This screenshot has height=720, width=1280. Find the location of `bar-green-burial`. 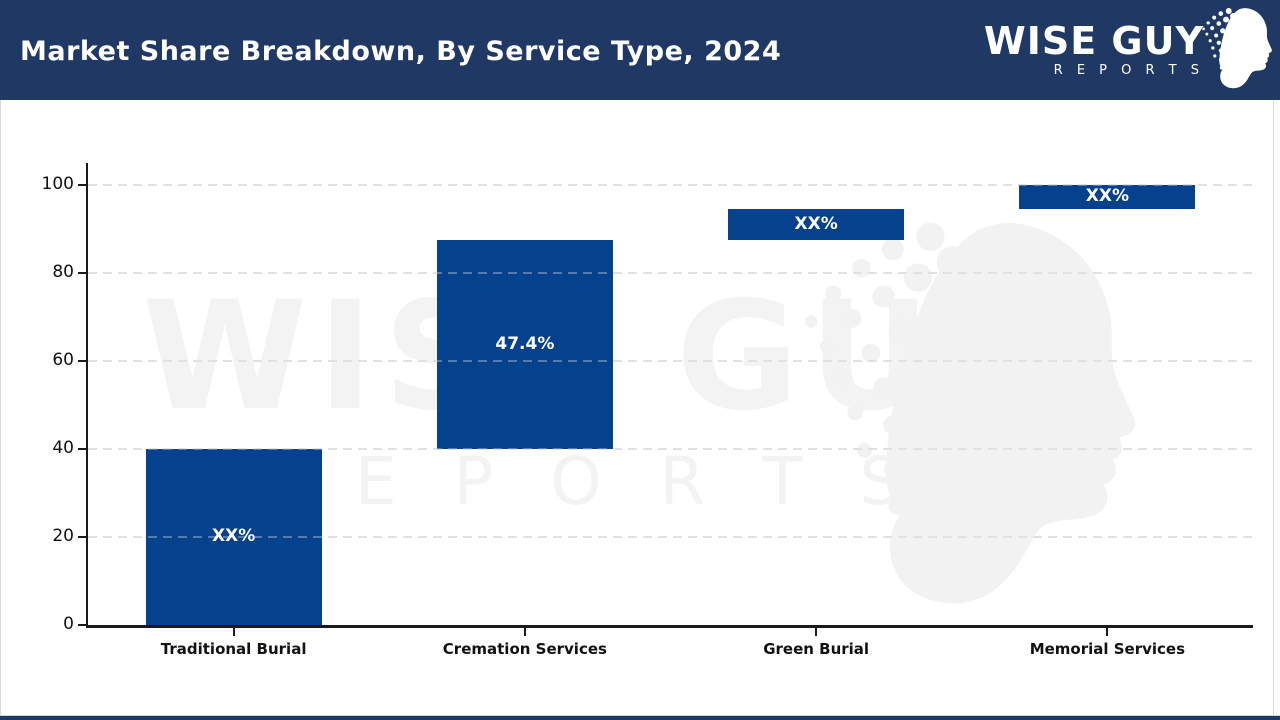

bar-green-burial is located at coordinates (816, 224).